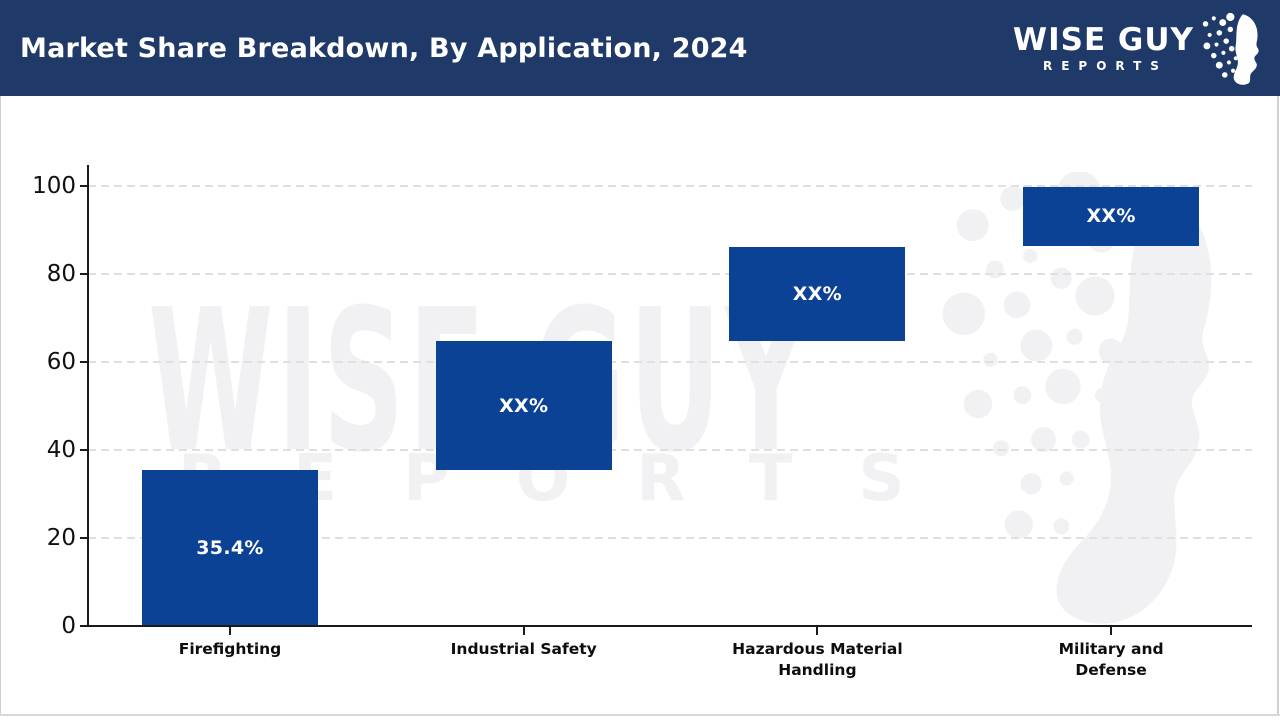 The image size is (1280, 720). I want to click on logo-face-icon, so click(1230, 48).